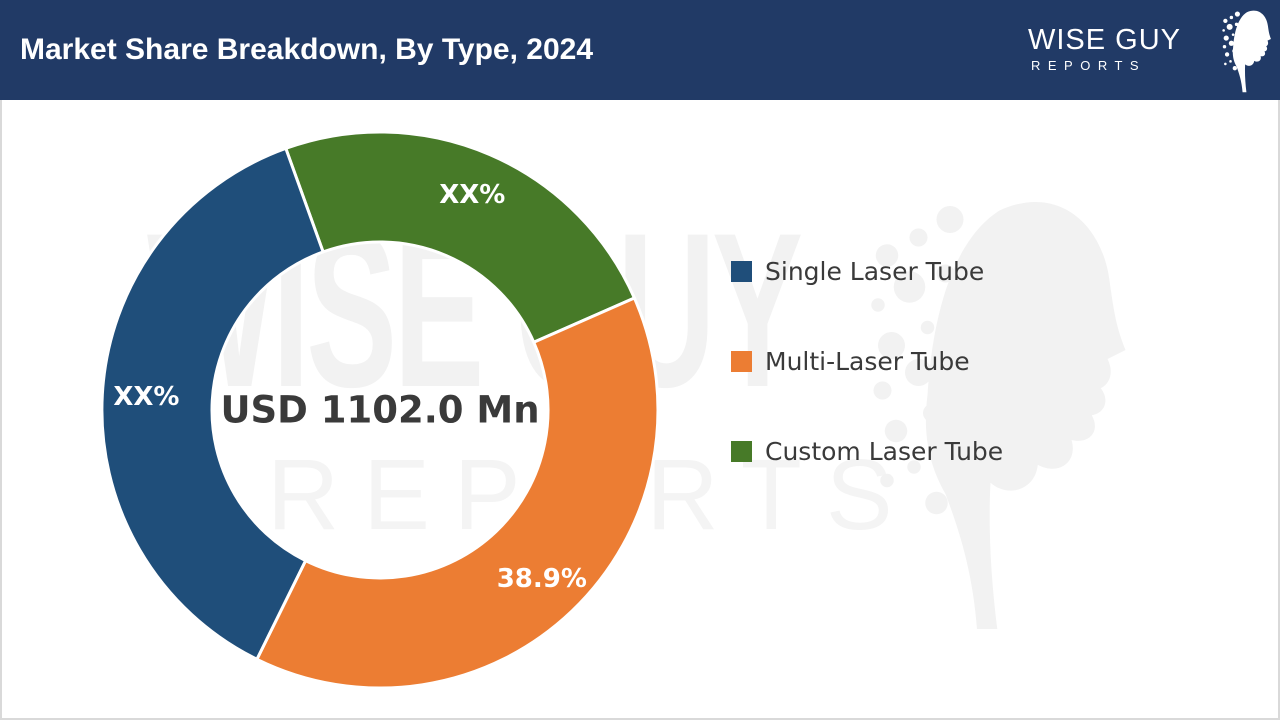  I want to click on legend-item-custom-laser-tube: Custom Laser Tube, so click(867, 451).